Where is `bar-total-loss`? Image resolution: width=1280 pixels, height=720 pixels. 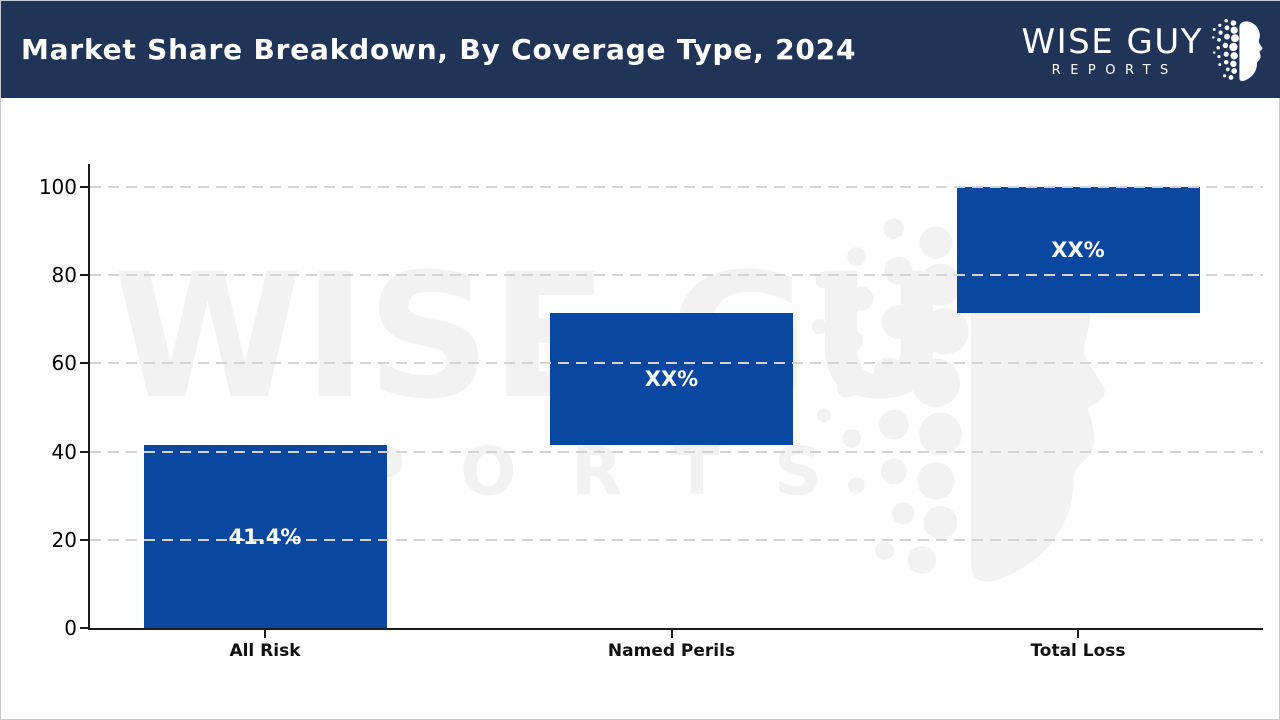
bar-total-loss is located at coordinates (1078, 250).